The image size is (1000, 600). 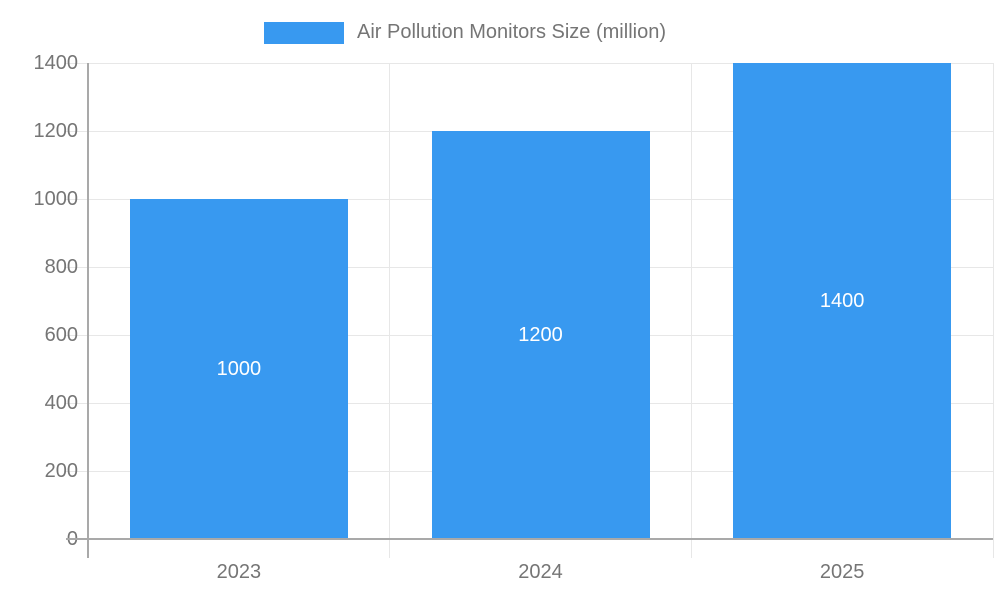 I want to click on x-axis-line, so click(x=529, y=539).